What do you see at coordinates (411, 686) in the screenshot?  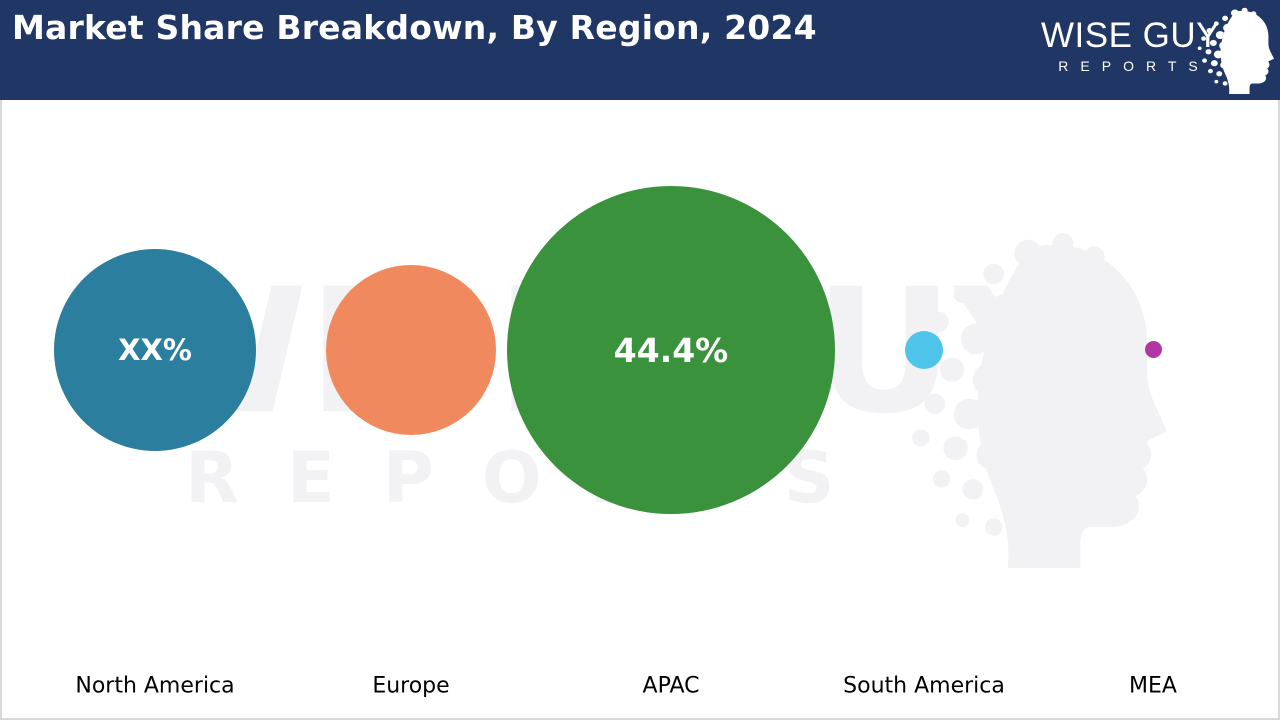 I see `category-label-europe: Europe` at bounding box center [411, 686].